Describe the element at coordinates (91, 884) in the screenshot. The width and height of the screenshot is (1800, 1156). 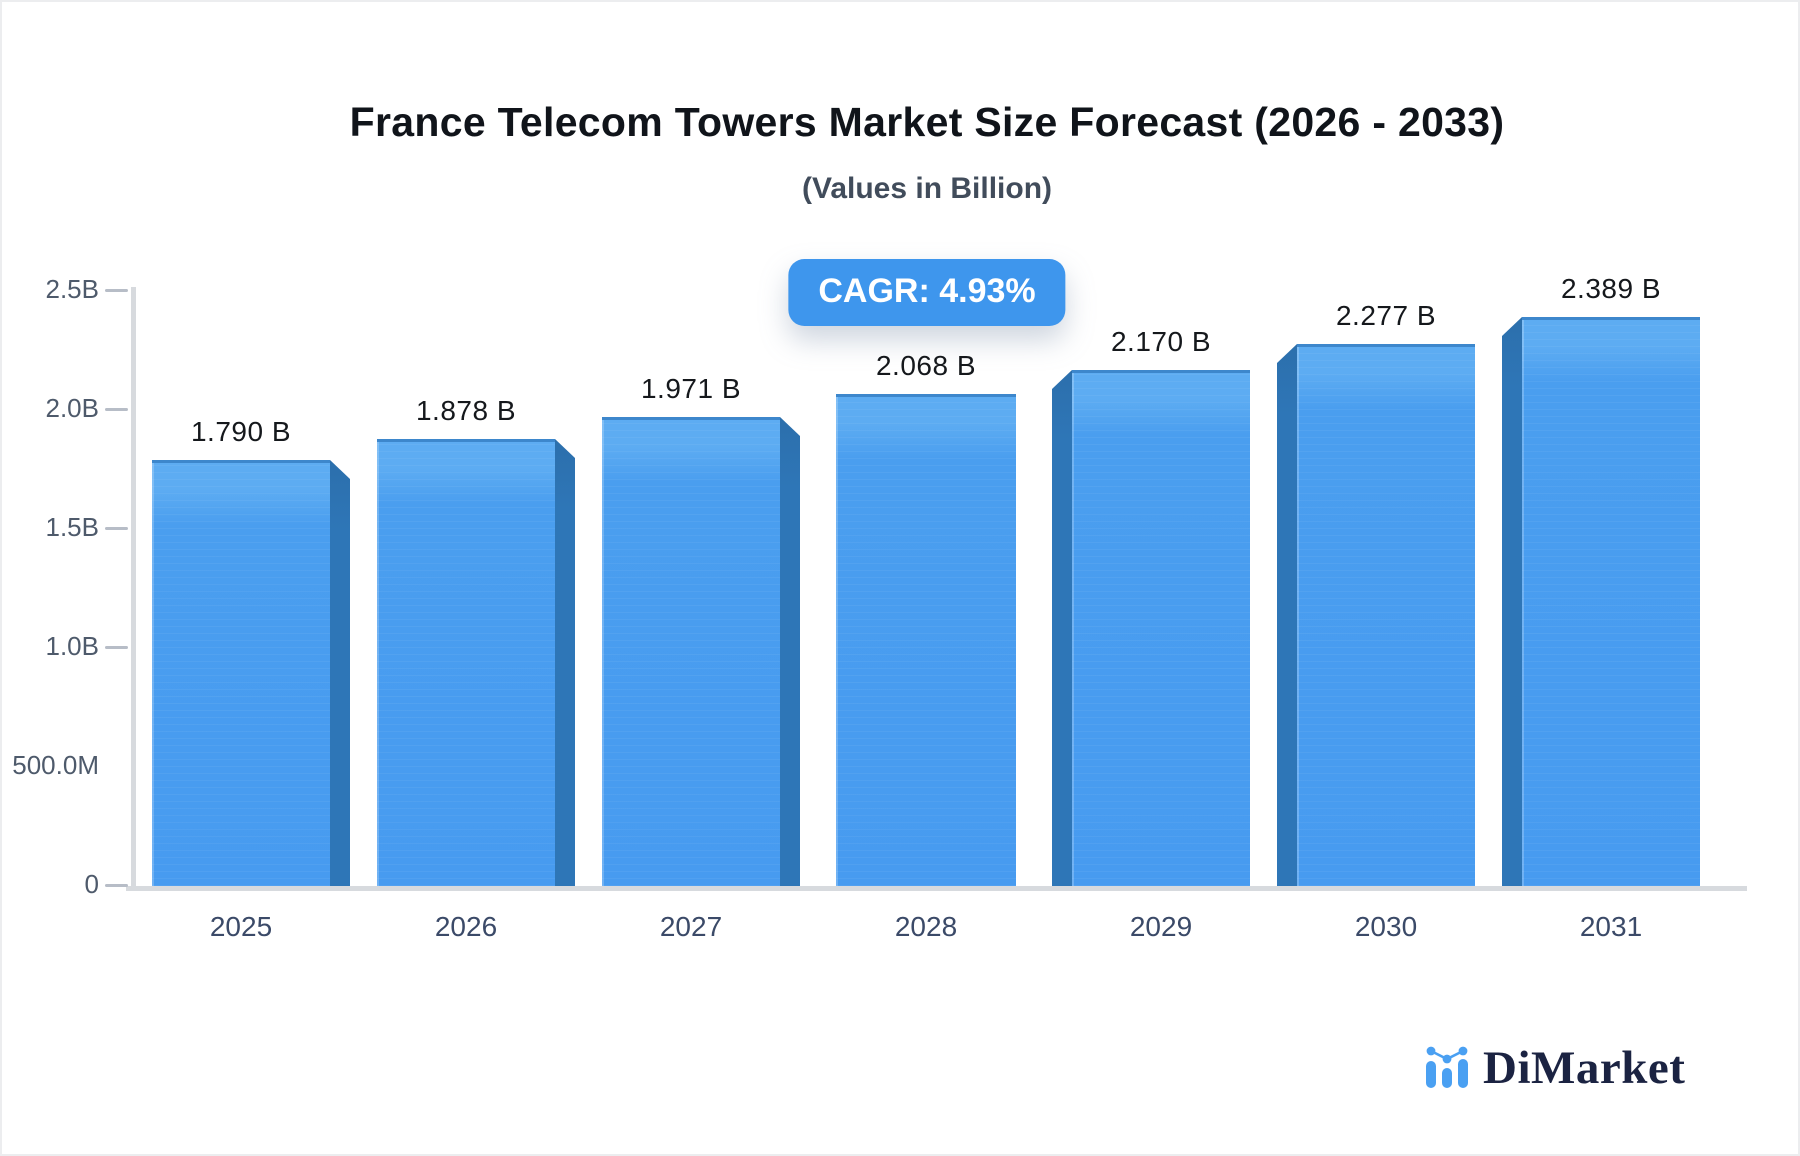
I see `y-axis-label-0: 0` at that location.